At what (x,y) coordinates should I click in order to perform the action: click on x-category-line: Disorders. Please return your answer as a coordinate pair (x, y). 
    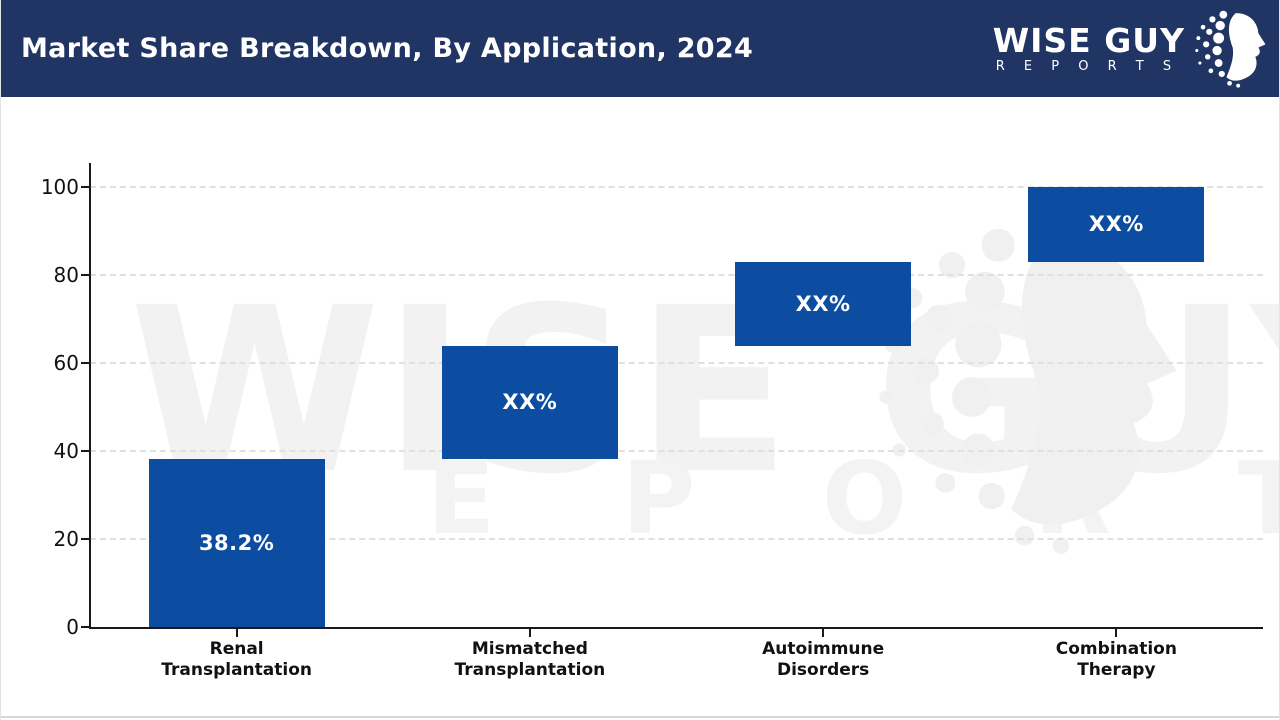
    Looking at the image, I should click on (823, 670).